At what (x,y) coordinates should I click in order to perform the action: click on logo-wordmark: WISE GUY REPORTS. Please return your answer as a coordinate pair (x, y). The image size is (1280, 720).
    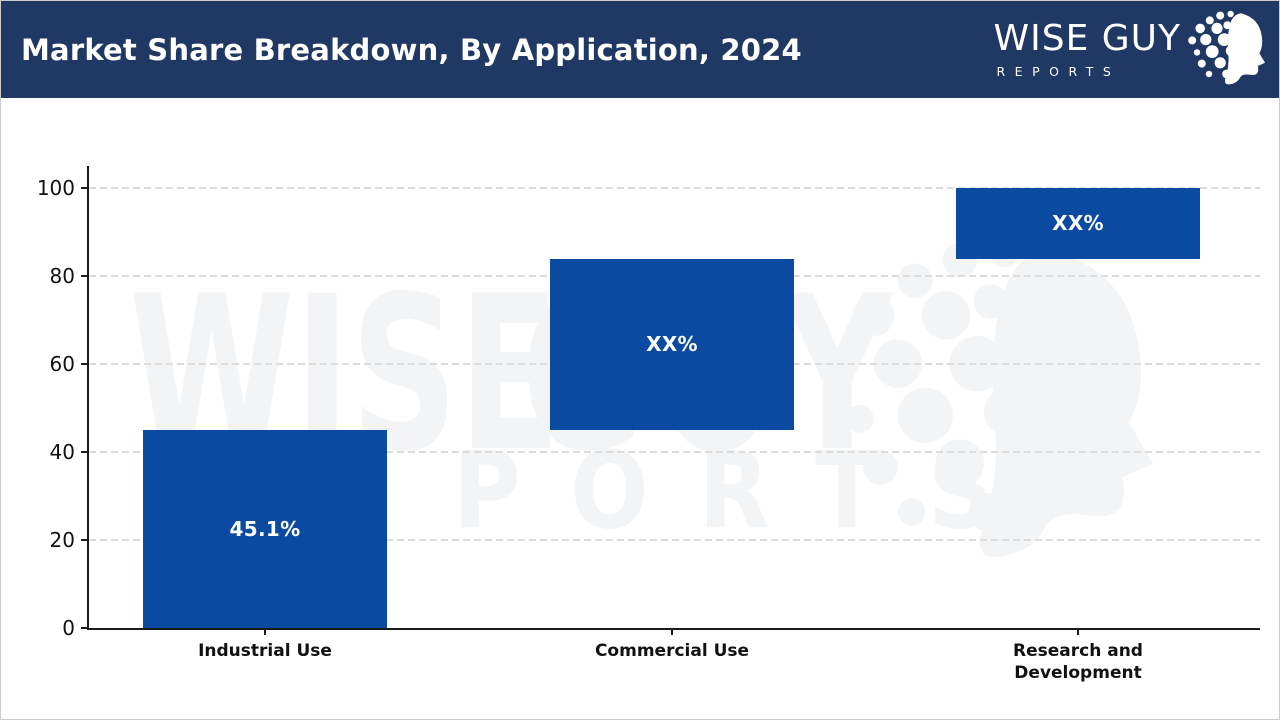
    Looking at the image, I should click on (1087, 48).